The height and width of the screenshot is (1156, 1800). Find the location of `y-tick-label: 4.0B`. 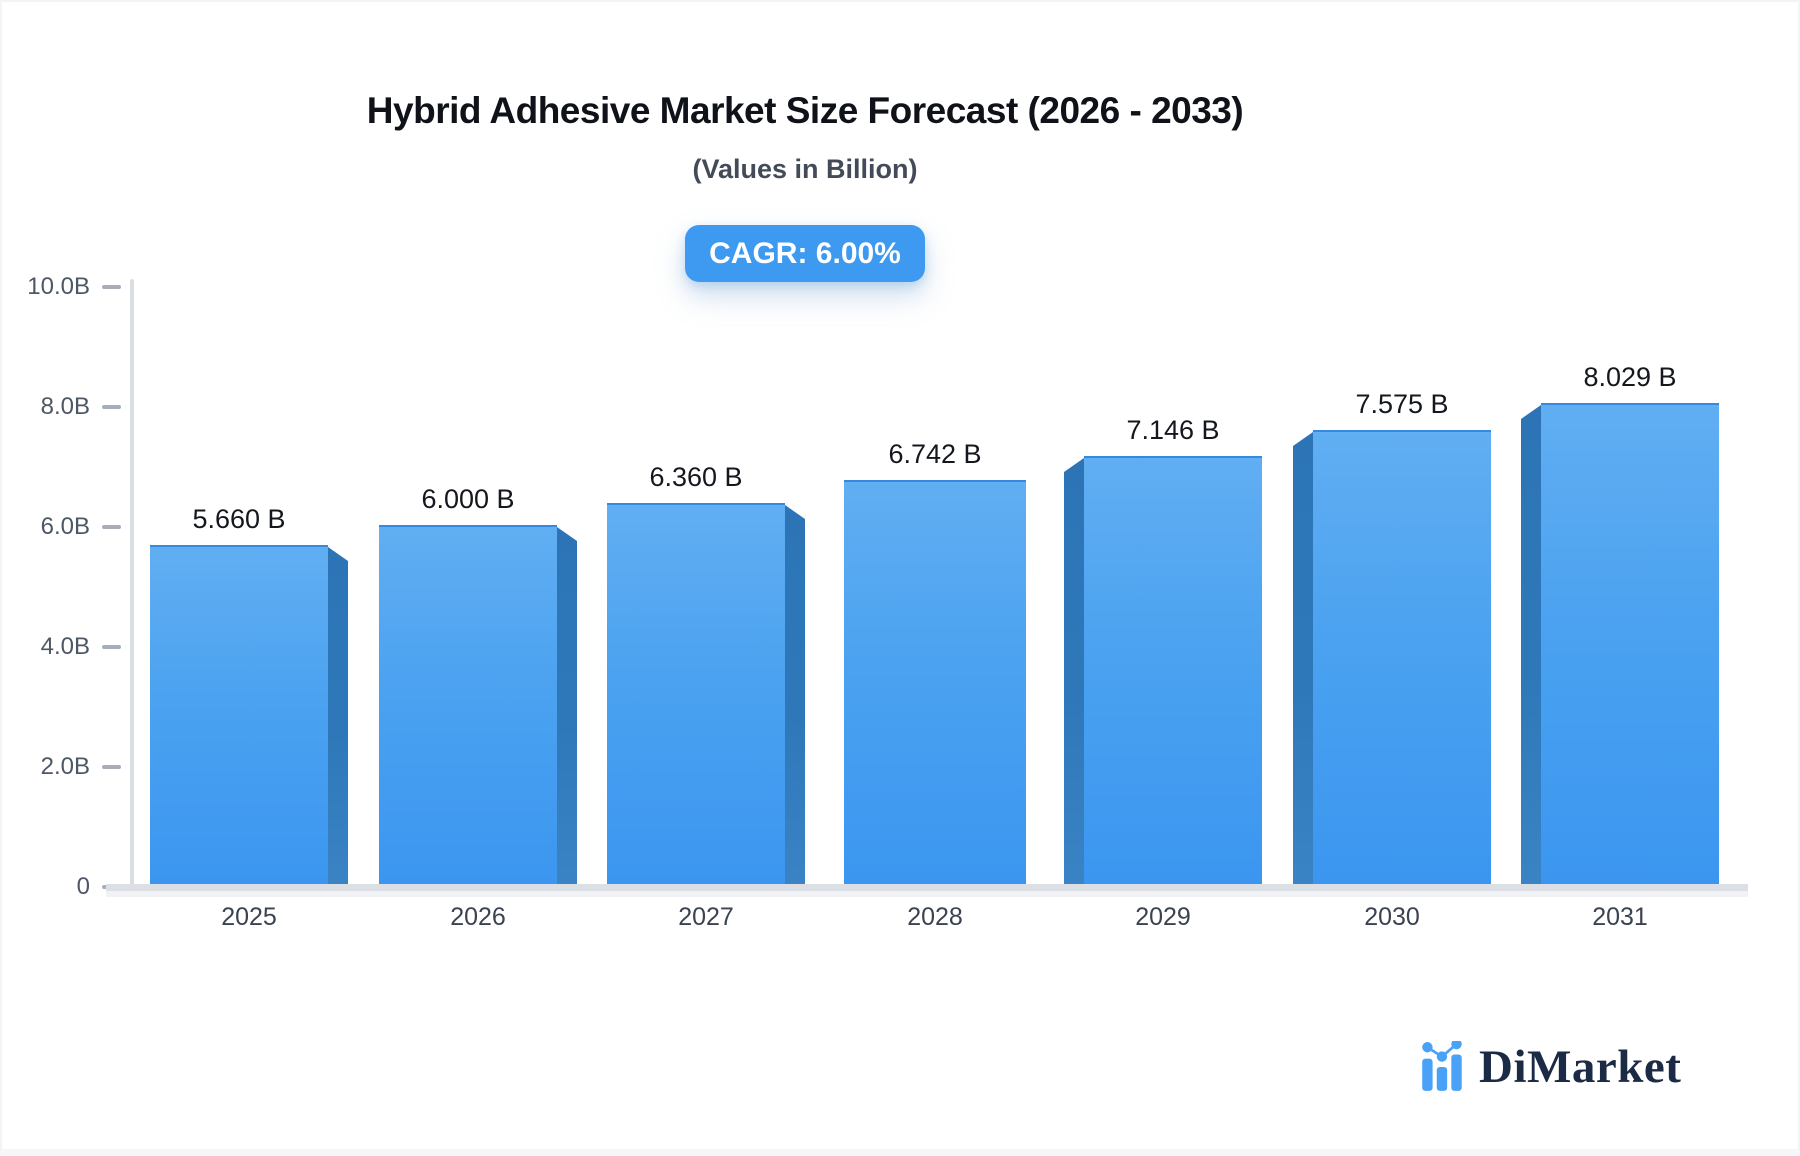

y-tick-label: 4.0B is located at coordinates (65, 646).